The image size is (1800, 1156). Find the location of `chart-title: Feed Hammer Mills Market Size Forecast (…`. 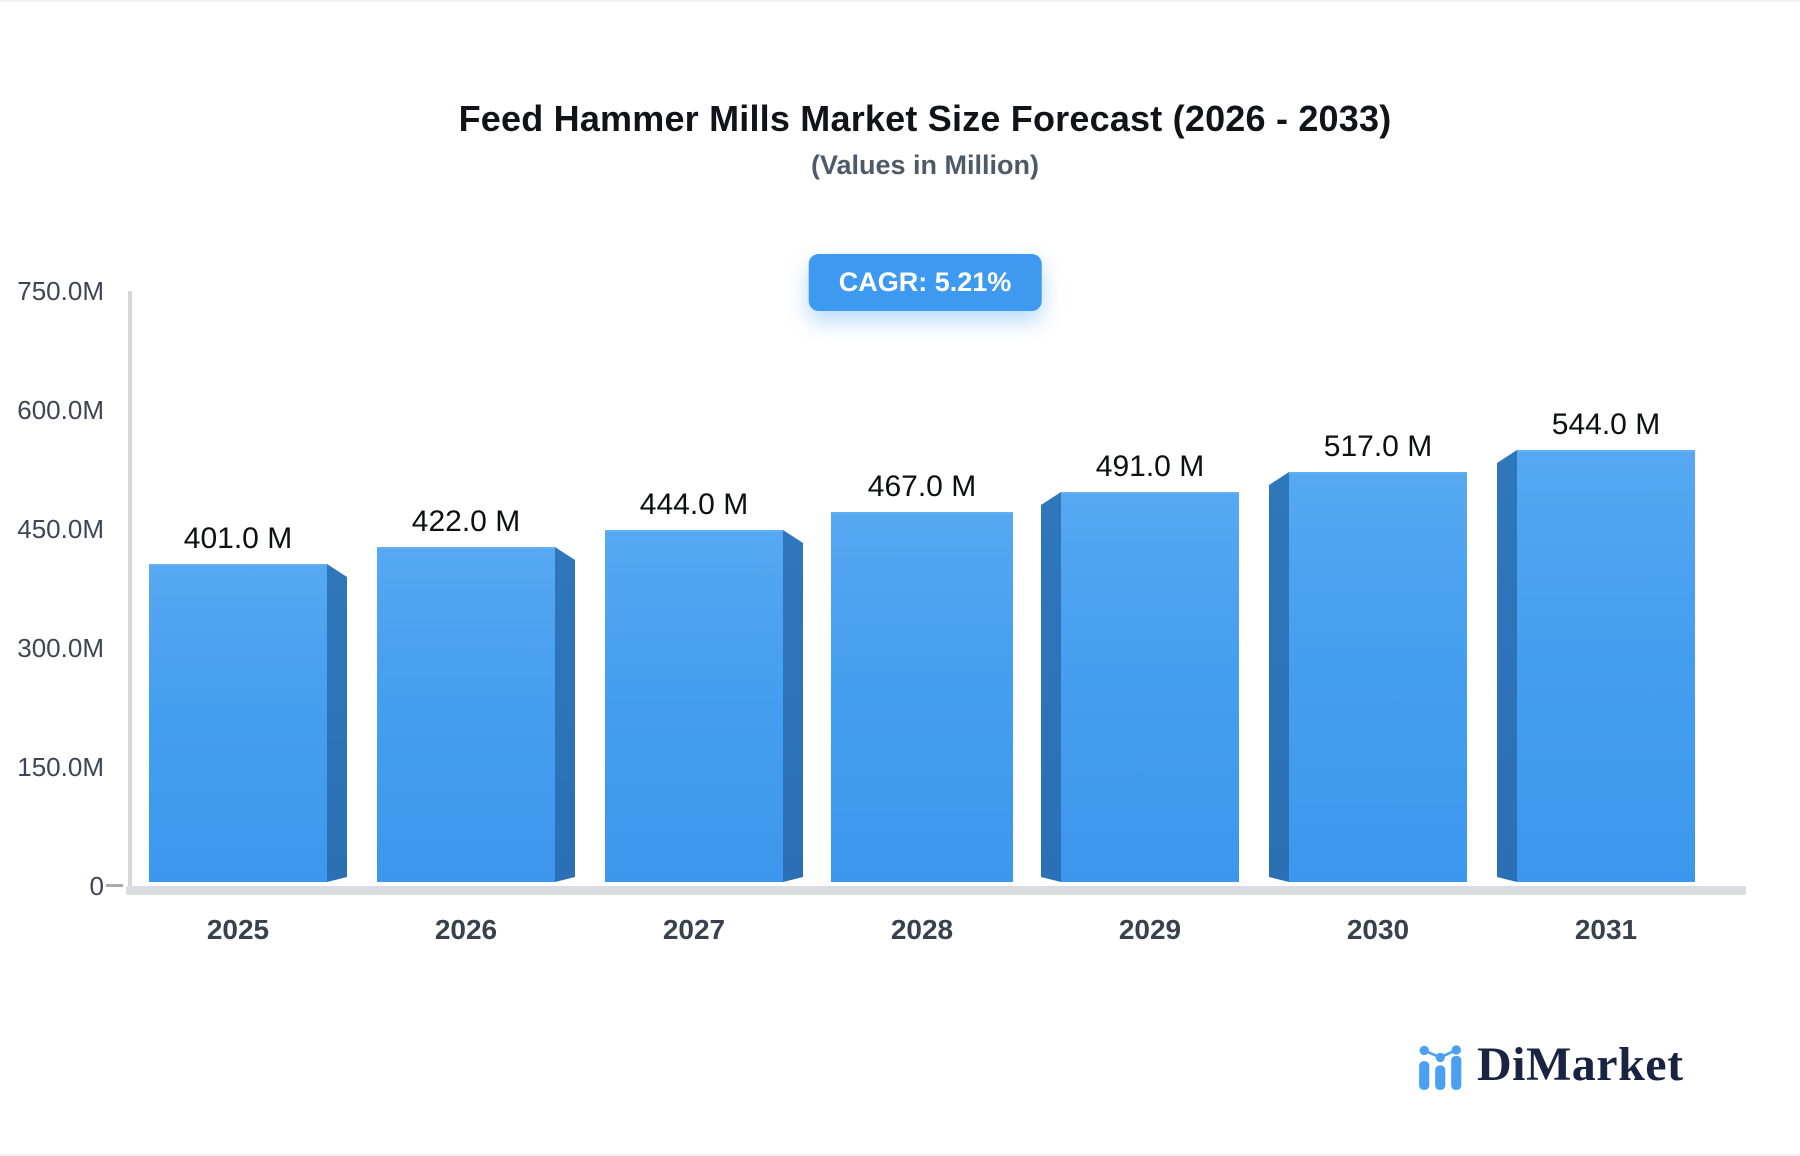

chart-title: Feed Hammer Mills Market Size Forecast (… is located at coordinates (925, 118).